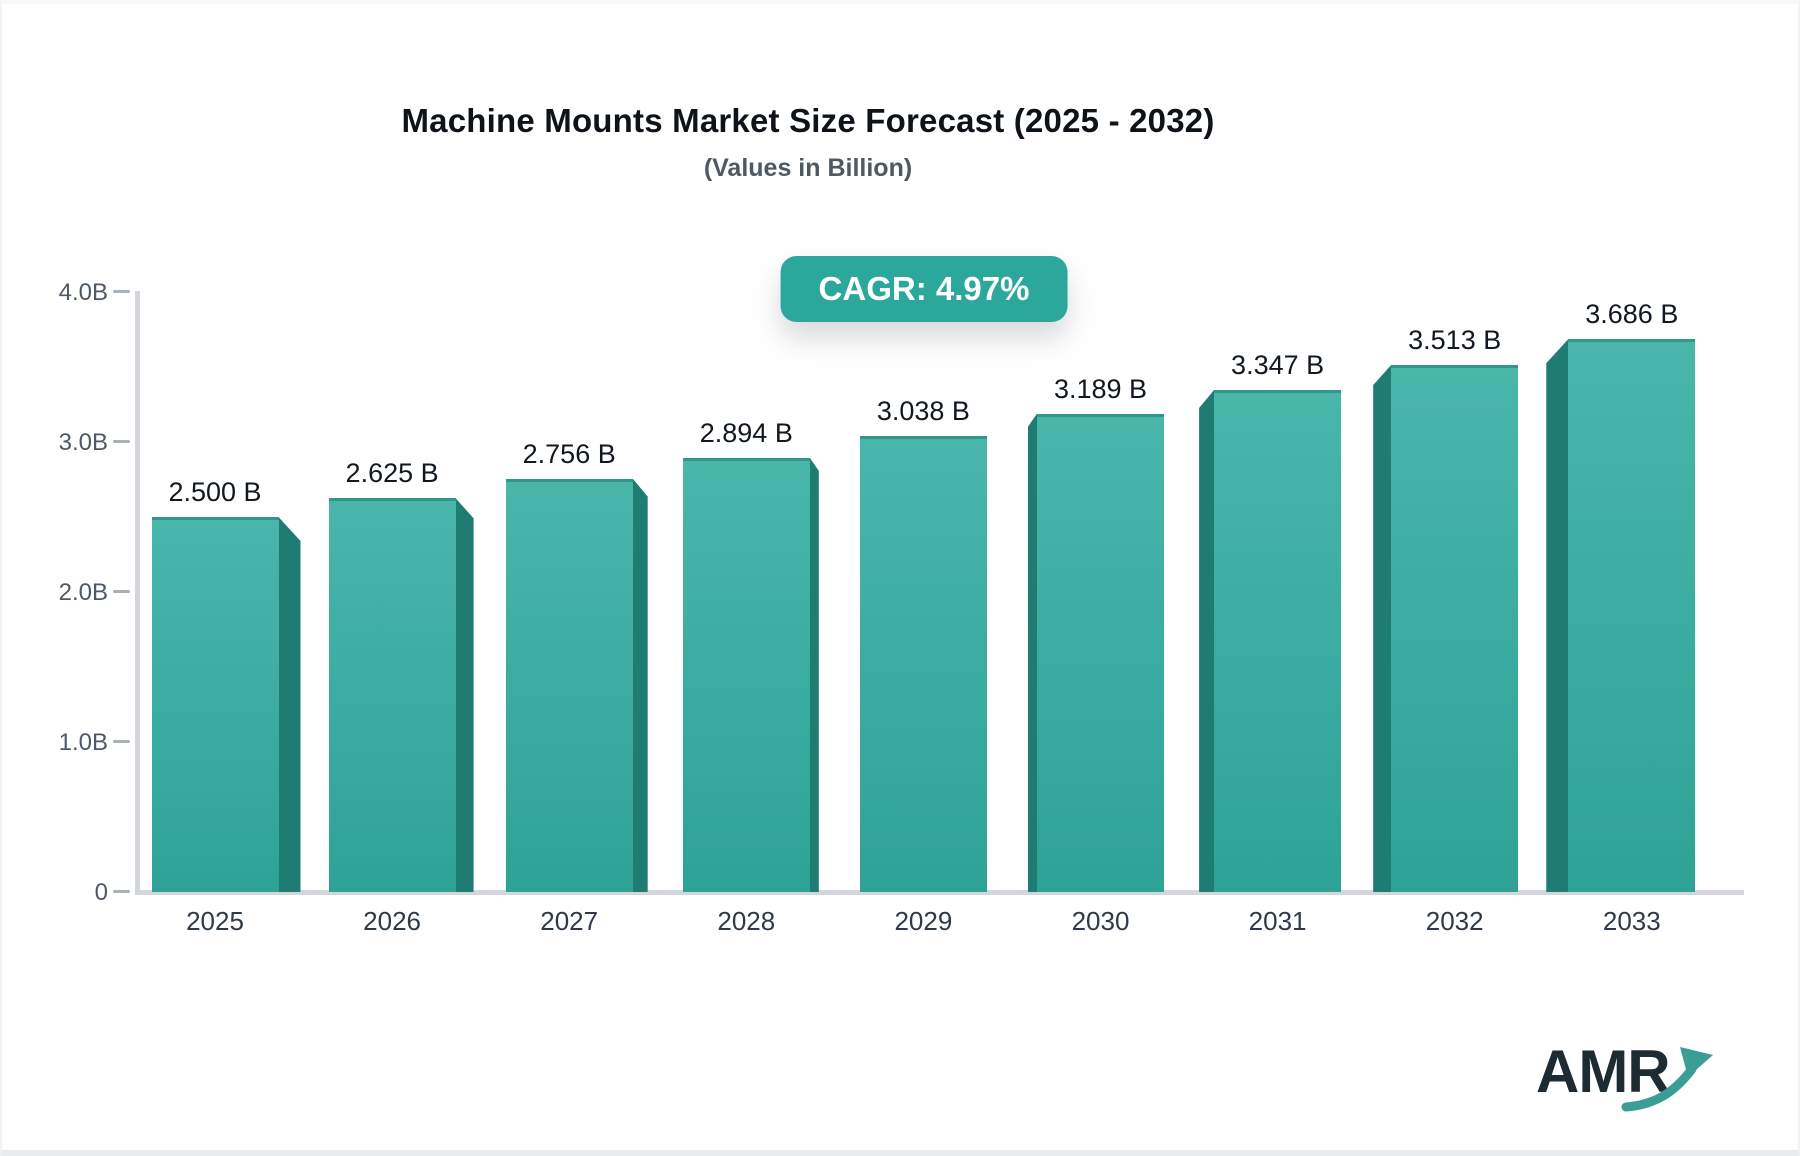  I want to click on bar-2027, so click(569, 685).